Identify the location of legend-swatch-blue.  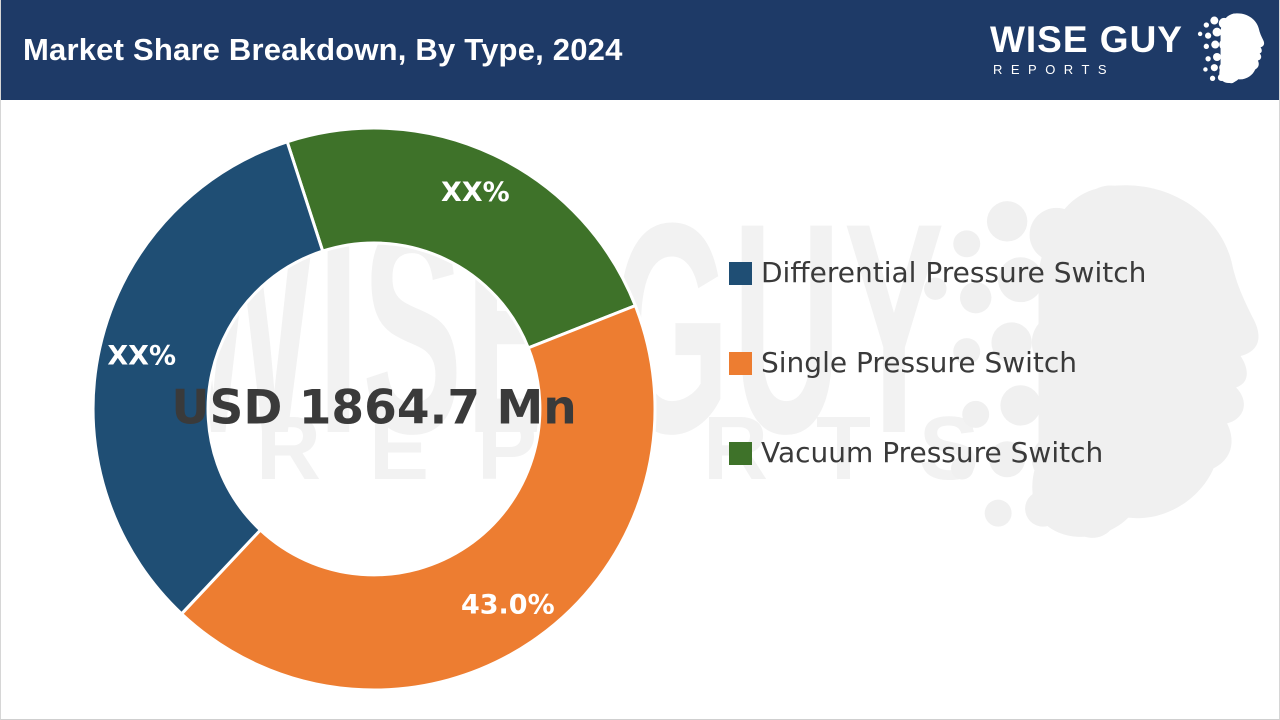
(740, 273).